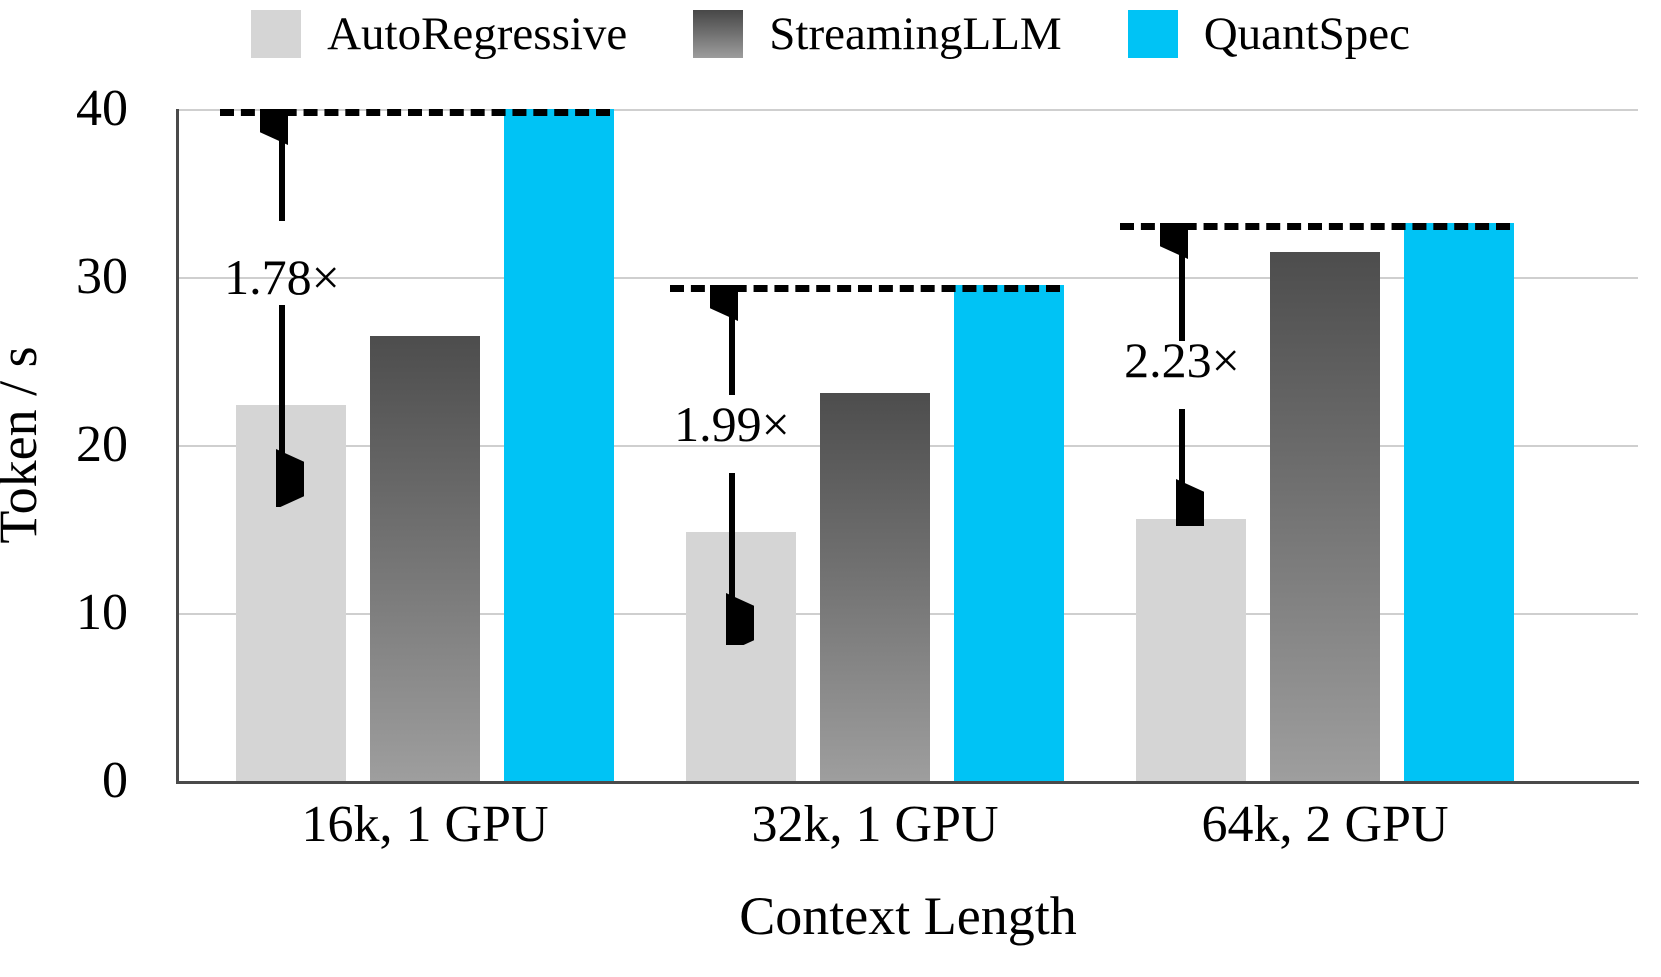  I want to click on legend-label-quantspec: QuantSpec, so click(1306, 33).